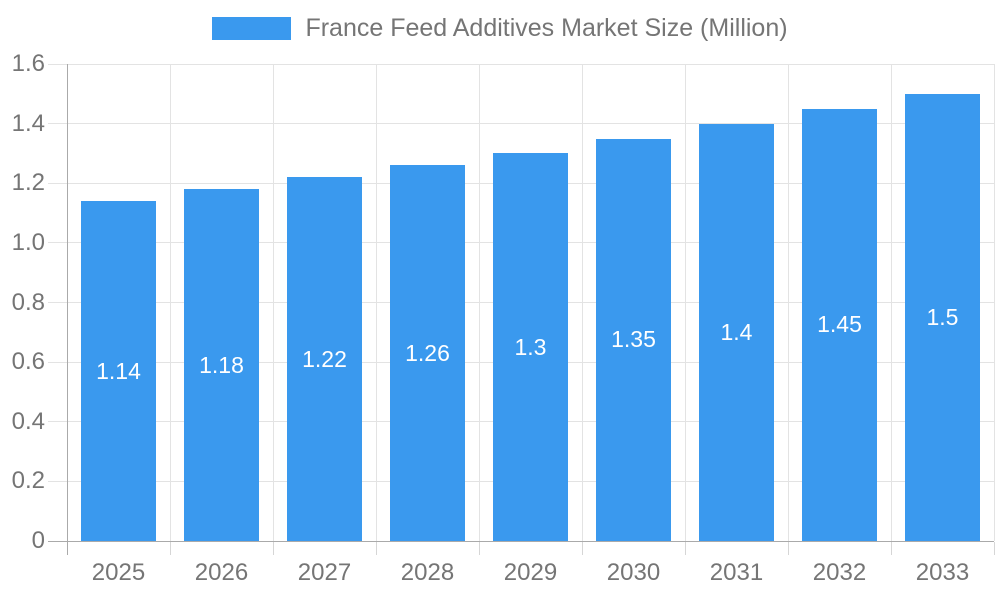 This screenshot has height=600, width=1000. I want to click on bar-2028: 1.26, so click(427, 353).